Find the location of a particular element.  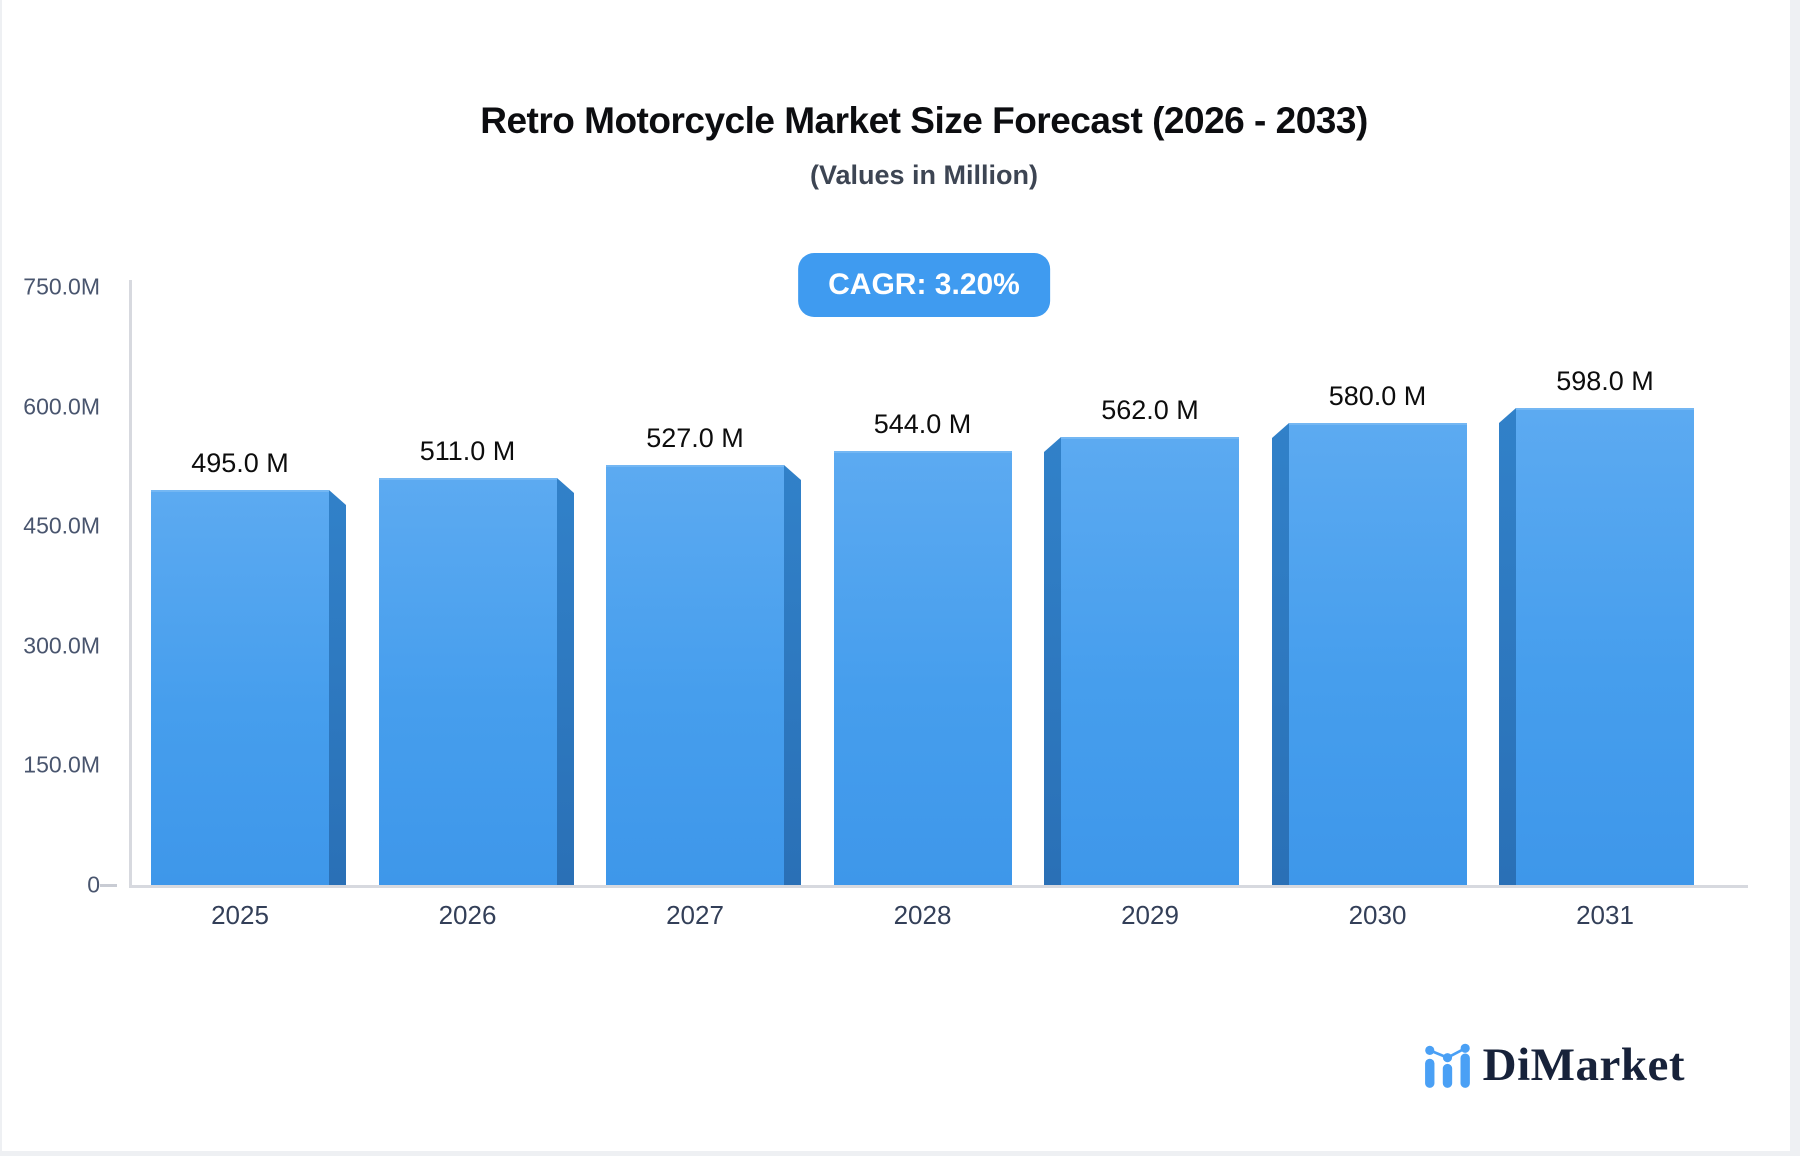

bar-value-label: 527.0 M is located at coordinates (695, 438).